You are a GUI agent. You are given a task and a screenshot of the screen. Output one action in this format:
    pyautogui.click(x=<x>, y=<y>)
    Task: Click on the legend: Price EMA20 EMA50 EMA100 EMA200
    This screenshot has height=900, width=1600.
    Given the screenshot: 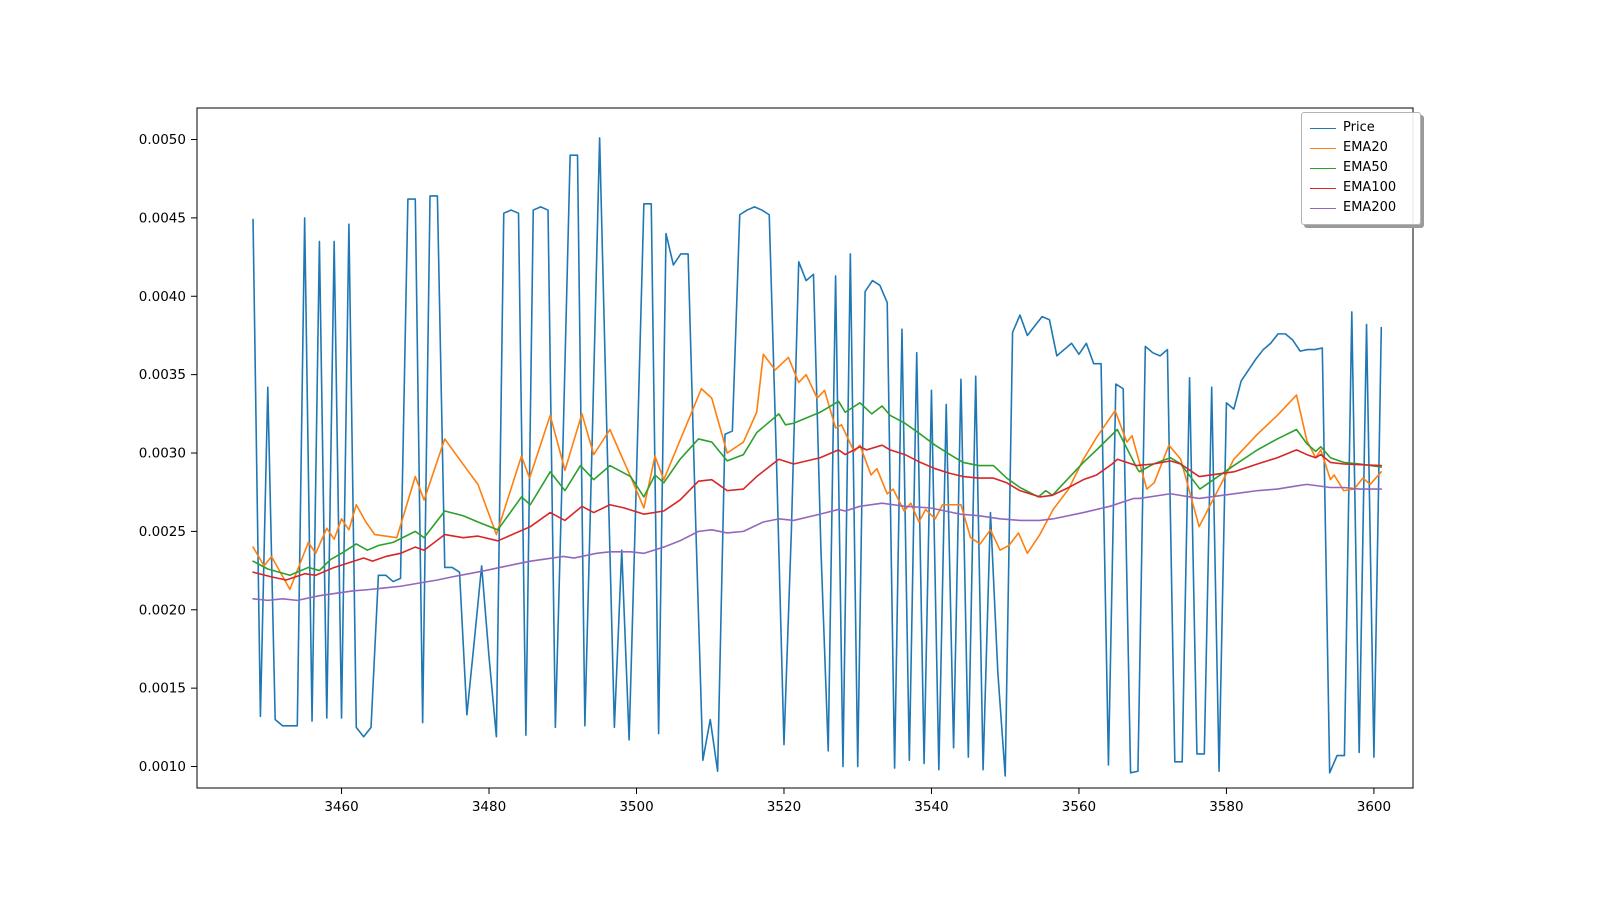 What is the action you would take?
    pyautogui.click(x=1361, y=168)
    